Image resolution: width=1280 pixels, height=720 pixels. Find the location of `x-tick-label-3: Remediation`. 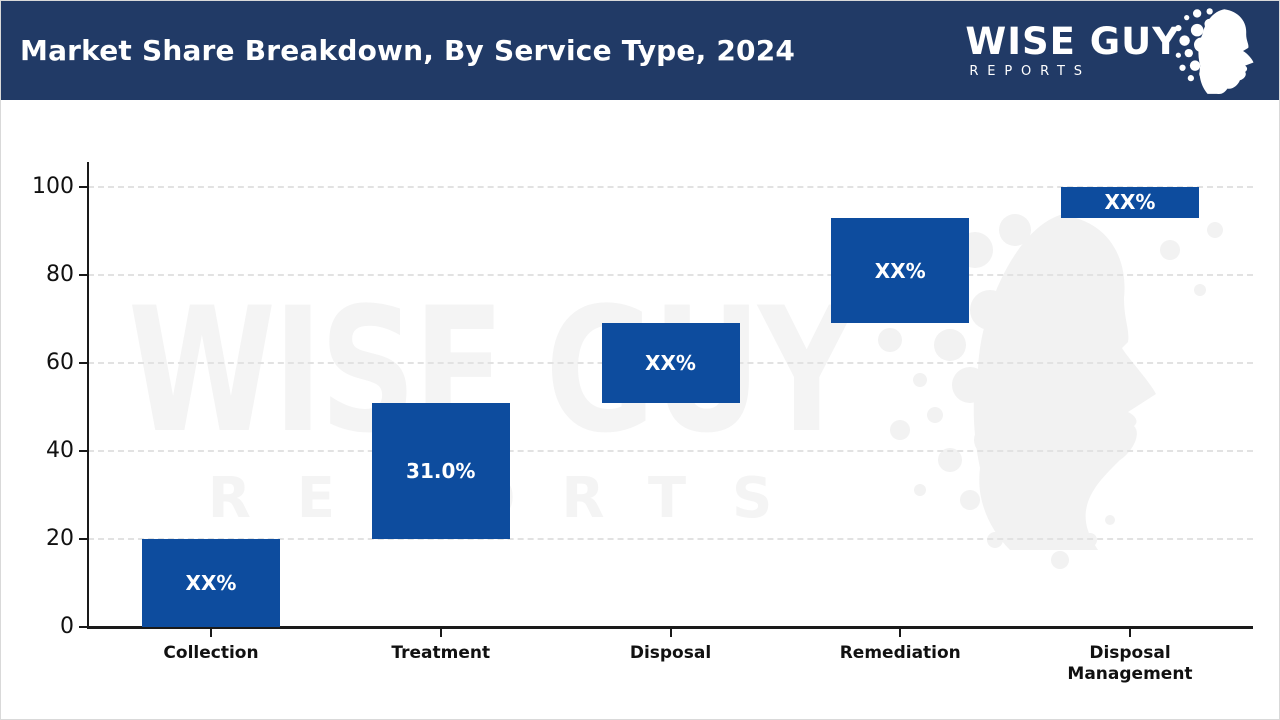

x-tick-label-3: Remediation is located at coordinates (900, 653).